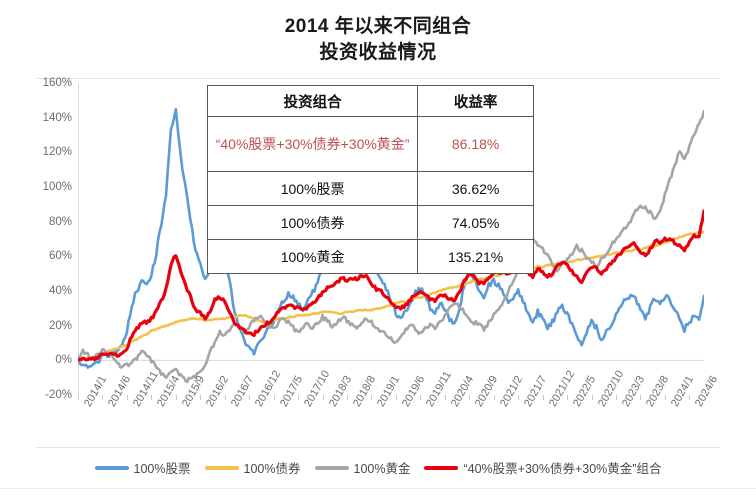  Describe the element at coordinates (378, 488) in the screenshot. I see `bottom-divider` at that location.